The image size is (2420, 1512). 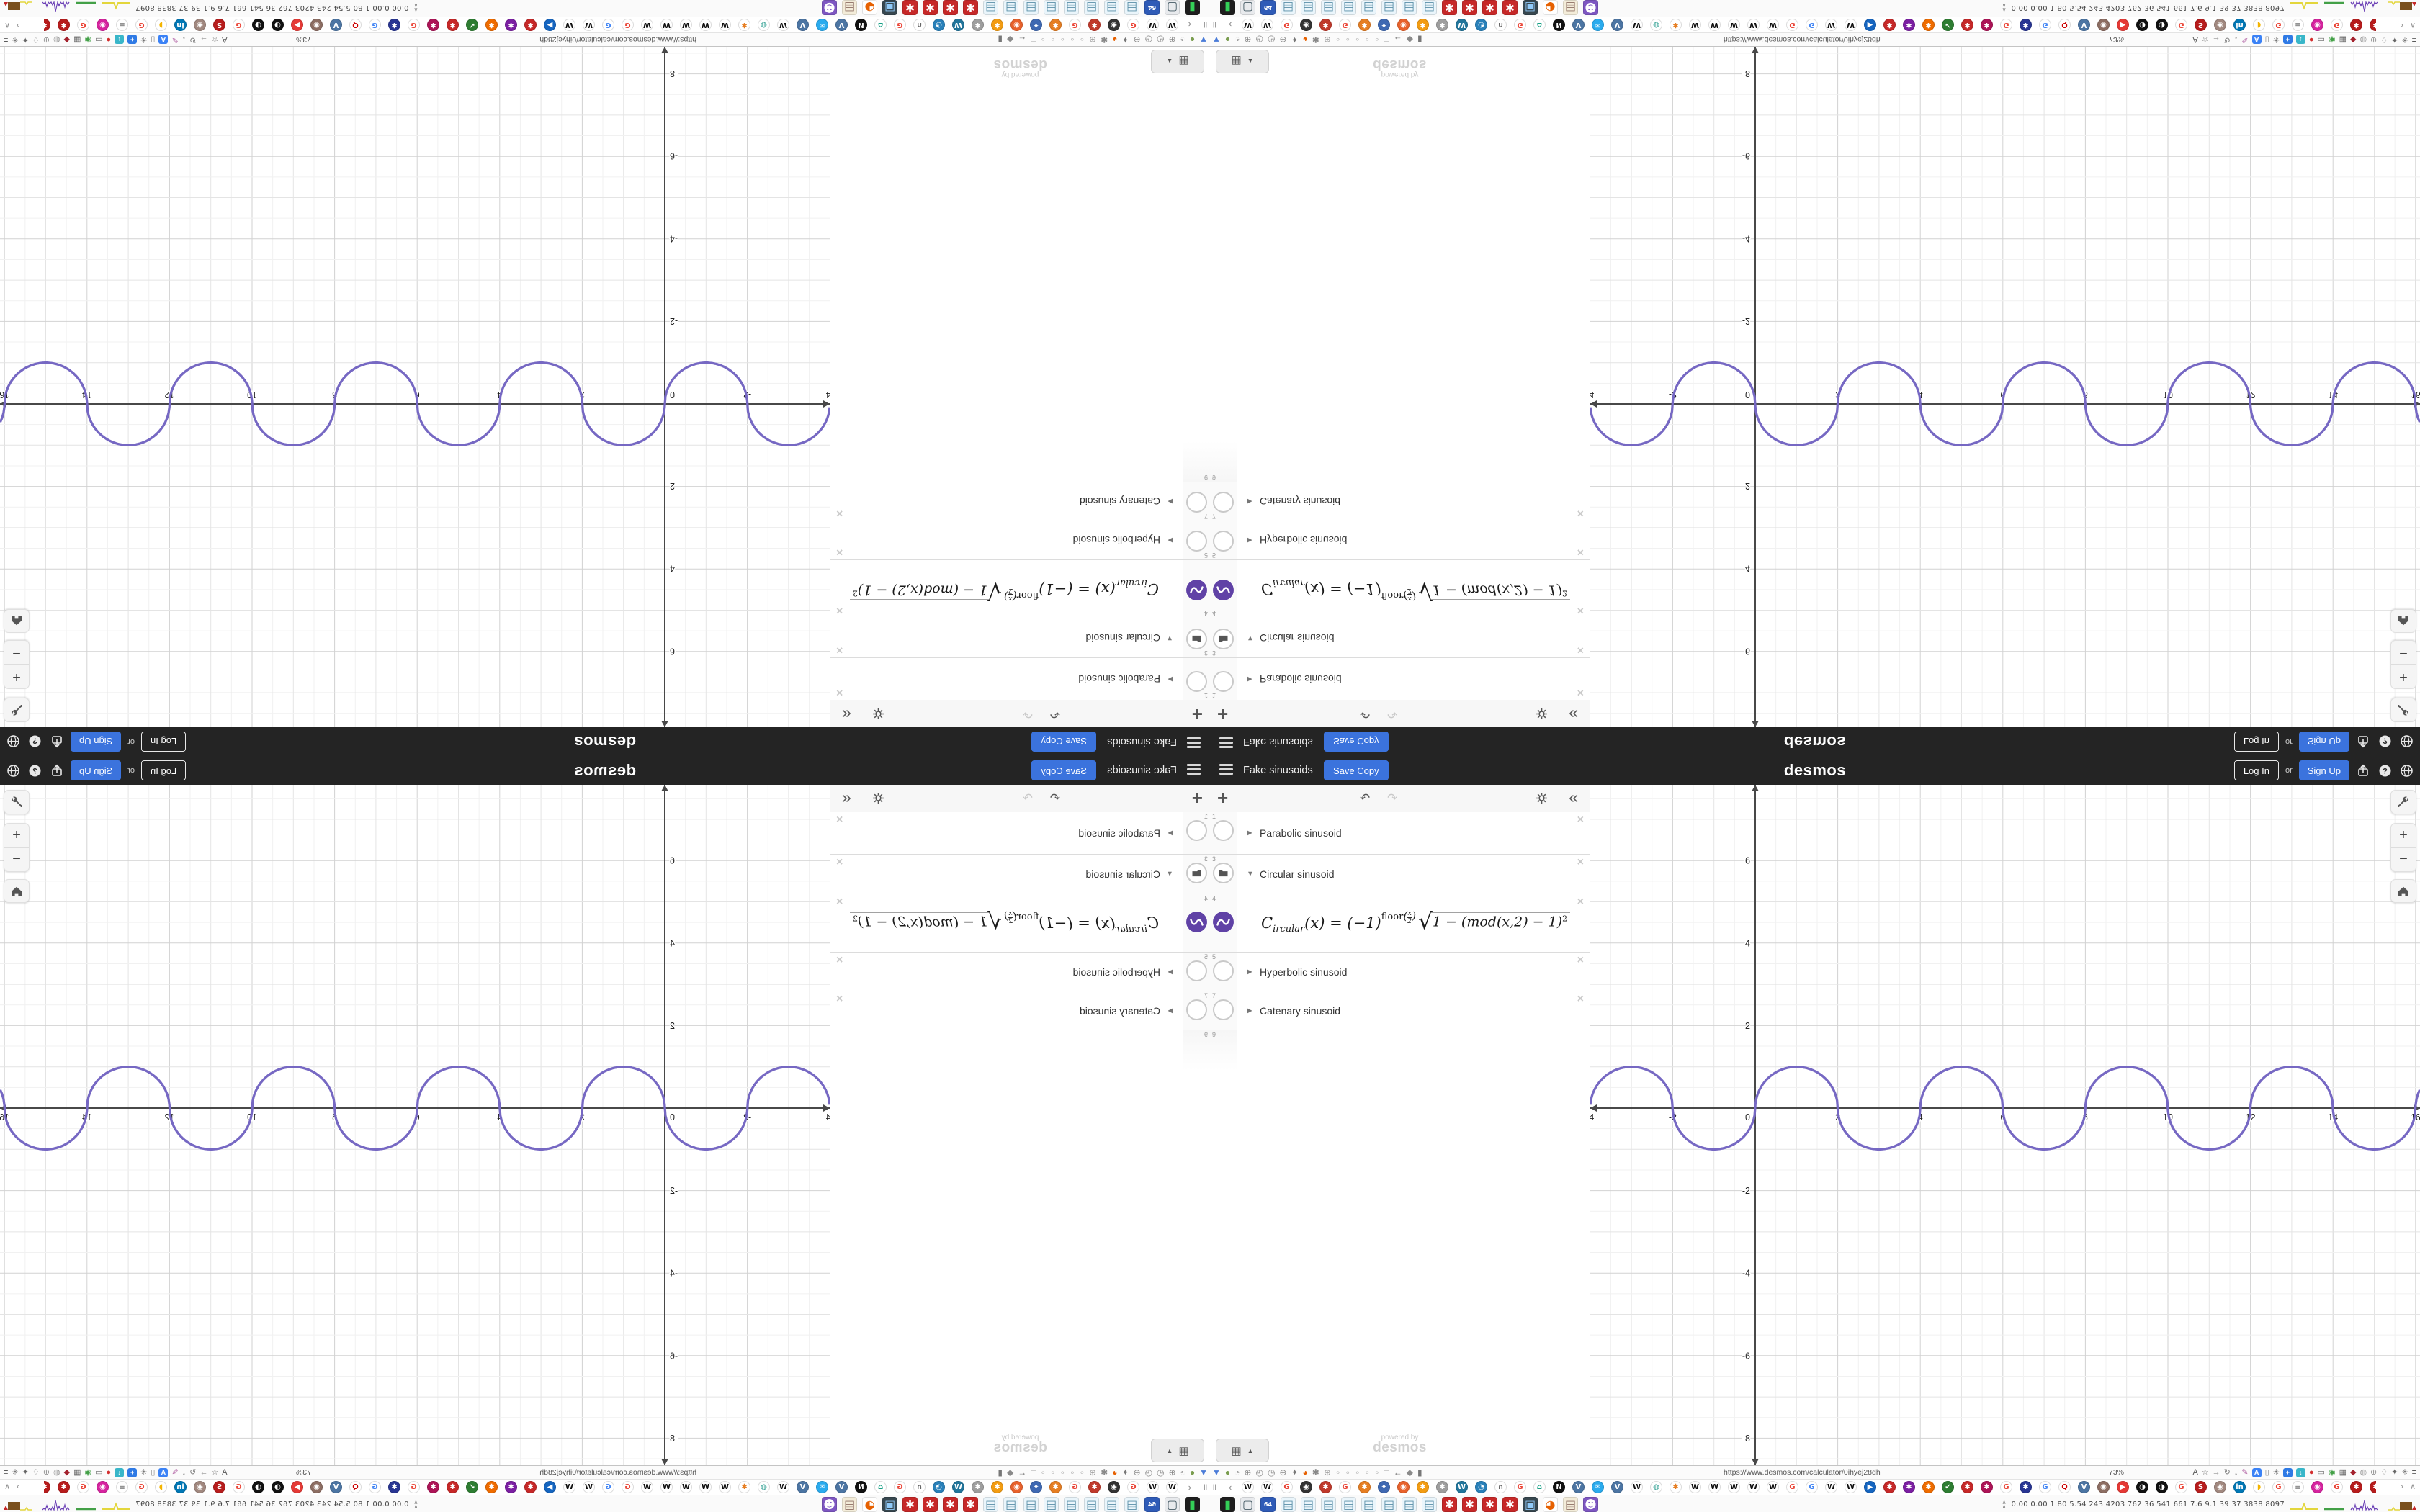 I want to click on browser-action-icon: →, so click(x=204, y=39).